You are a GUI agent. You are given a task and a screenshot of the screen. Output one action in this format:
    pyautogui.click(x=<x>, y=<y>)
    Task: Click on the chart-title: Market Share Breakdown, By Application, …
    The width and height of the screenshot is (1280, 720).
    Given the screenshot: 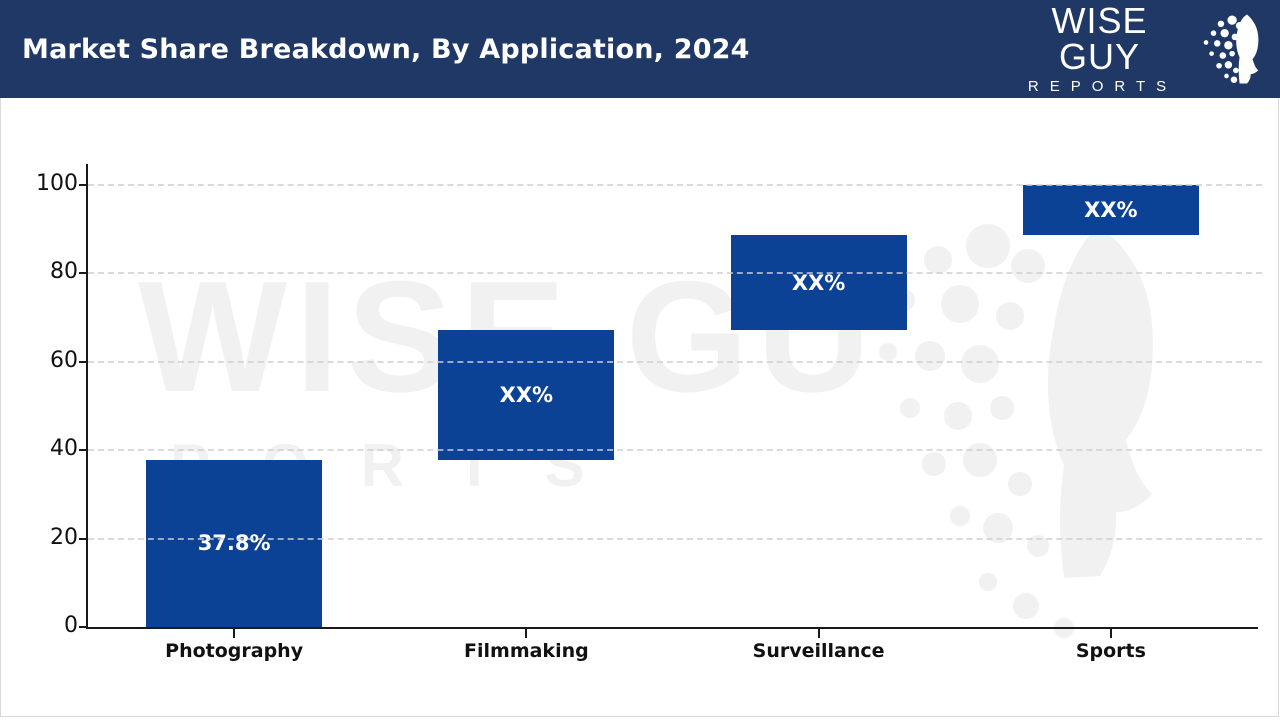 What is the action you would take?
    pyautogui.click(x=386, y=49)
    